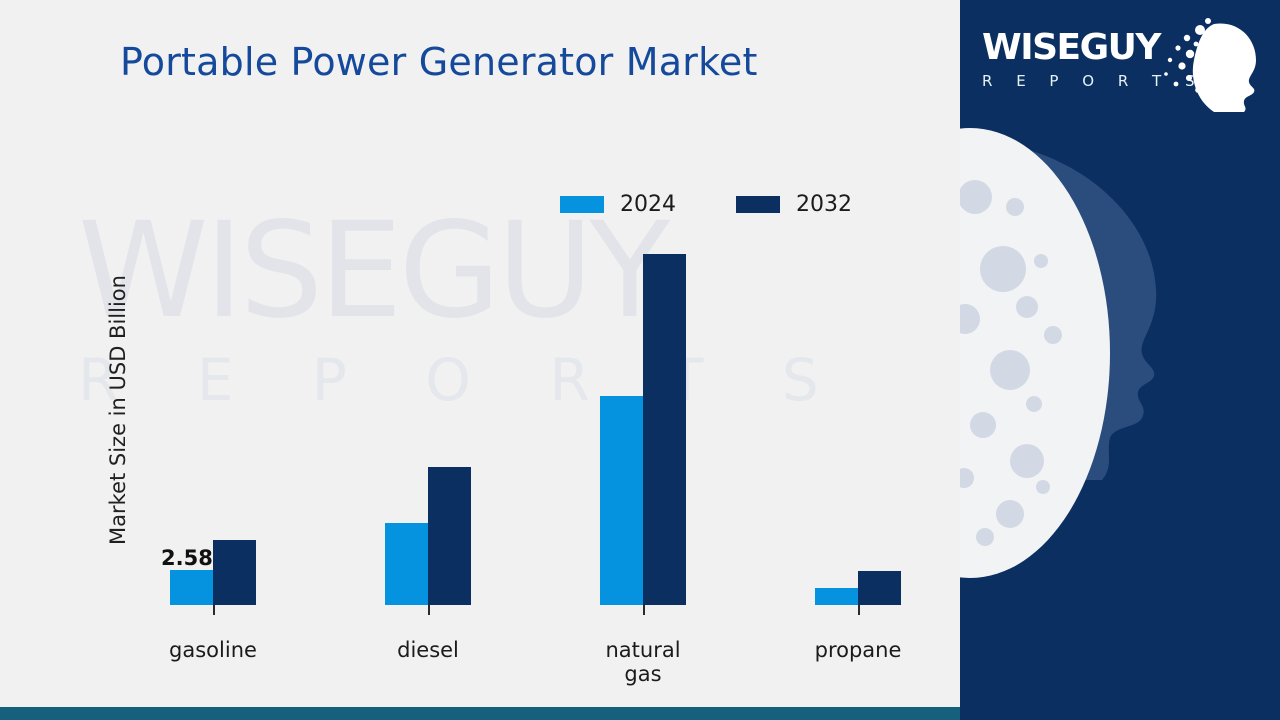 The height and width of the screenshot is (720, 1280). I want to click on legend-swatch-2024, so click(582, 204).